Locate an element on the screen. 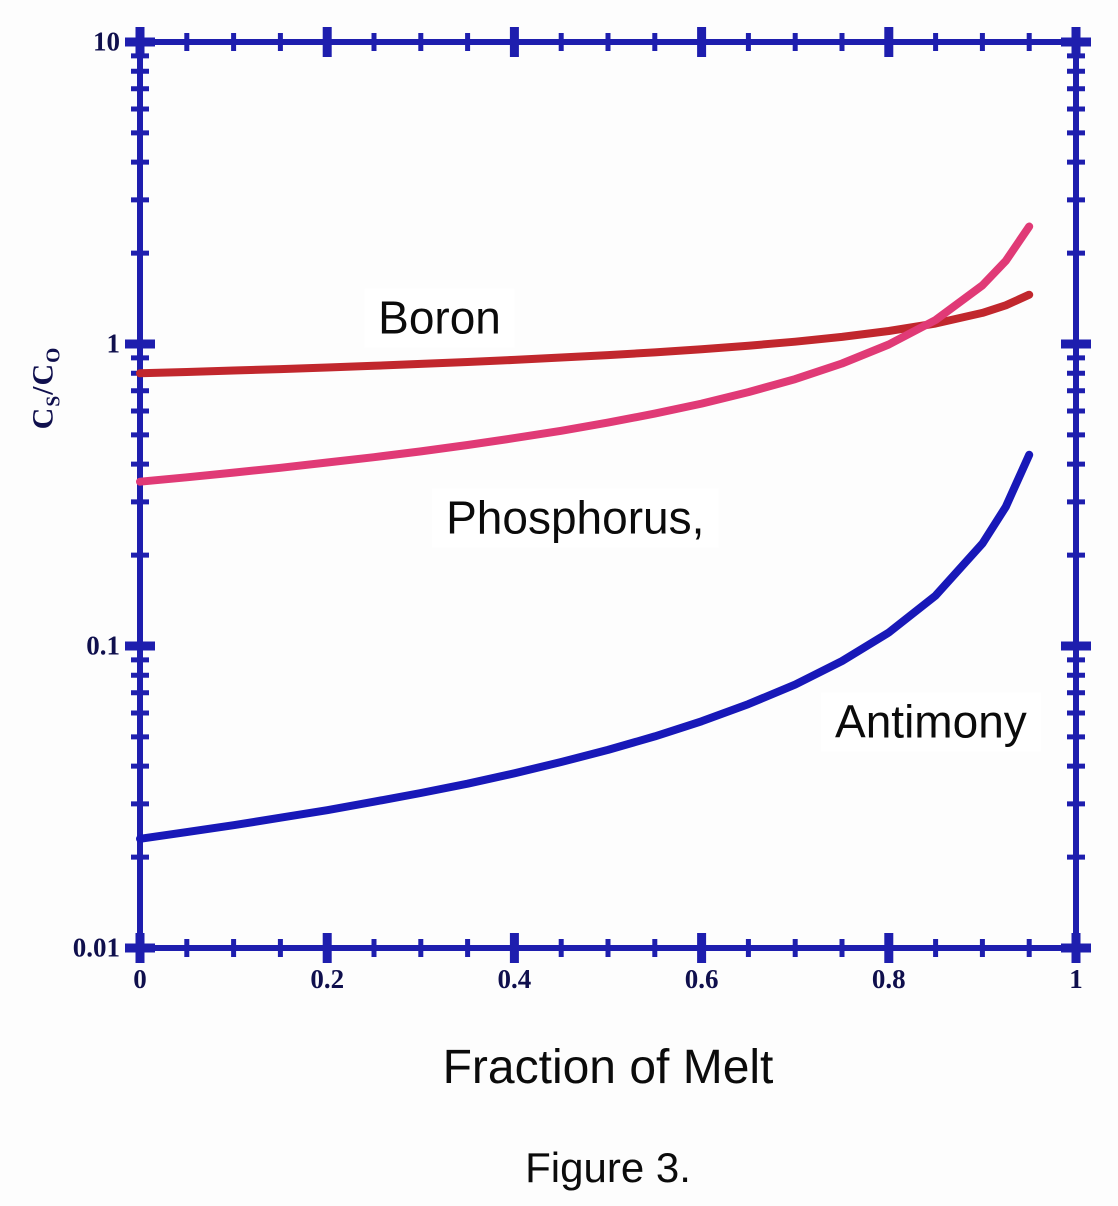  y-axis-label: CS/CO is located at coordinates (46, 388).